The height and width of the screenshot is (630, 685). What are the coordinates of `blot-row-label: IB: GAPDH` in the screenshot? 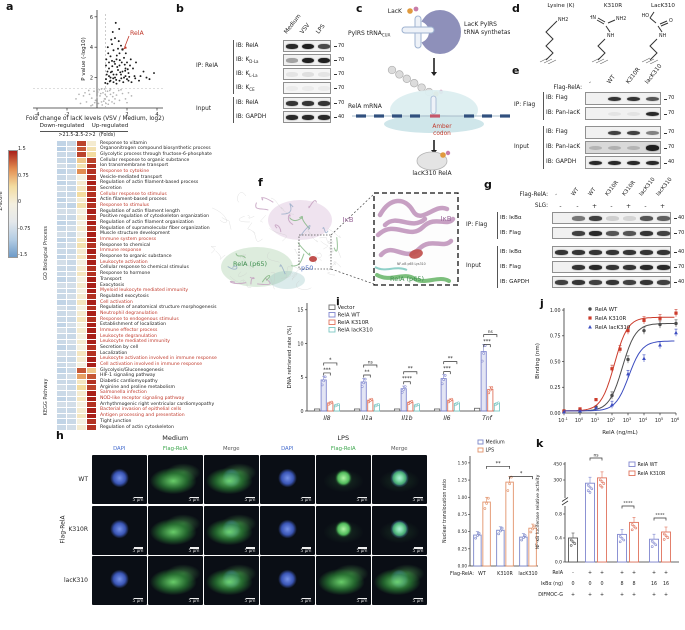 It's located at (251, 117).